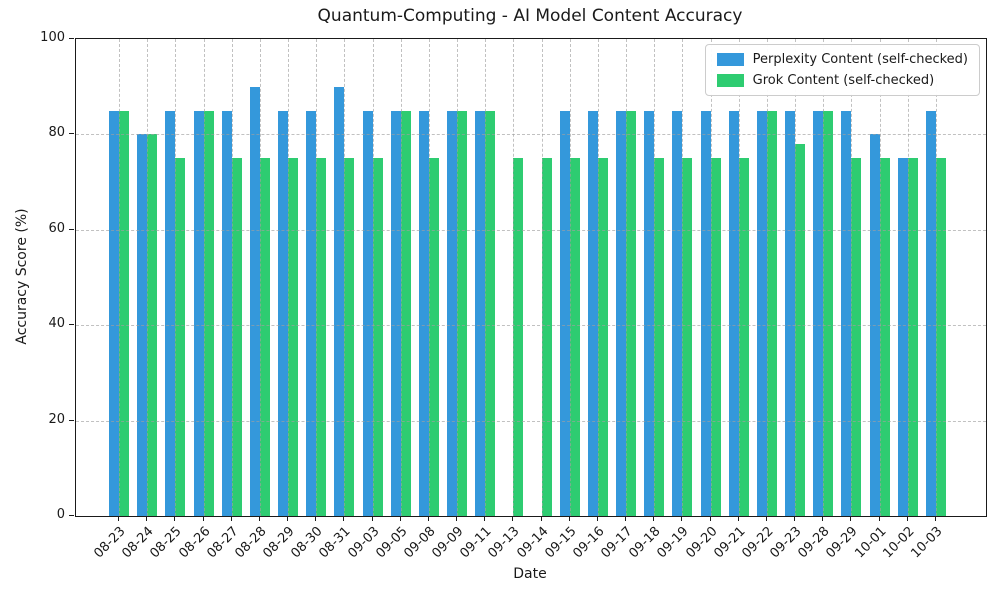 The width and height of the screenshot is (1000, 600). What do you see at coordinates (56, 419) in the screenshot?
I see `y-tick-label: 20` at bounding box center [56, 419].